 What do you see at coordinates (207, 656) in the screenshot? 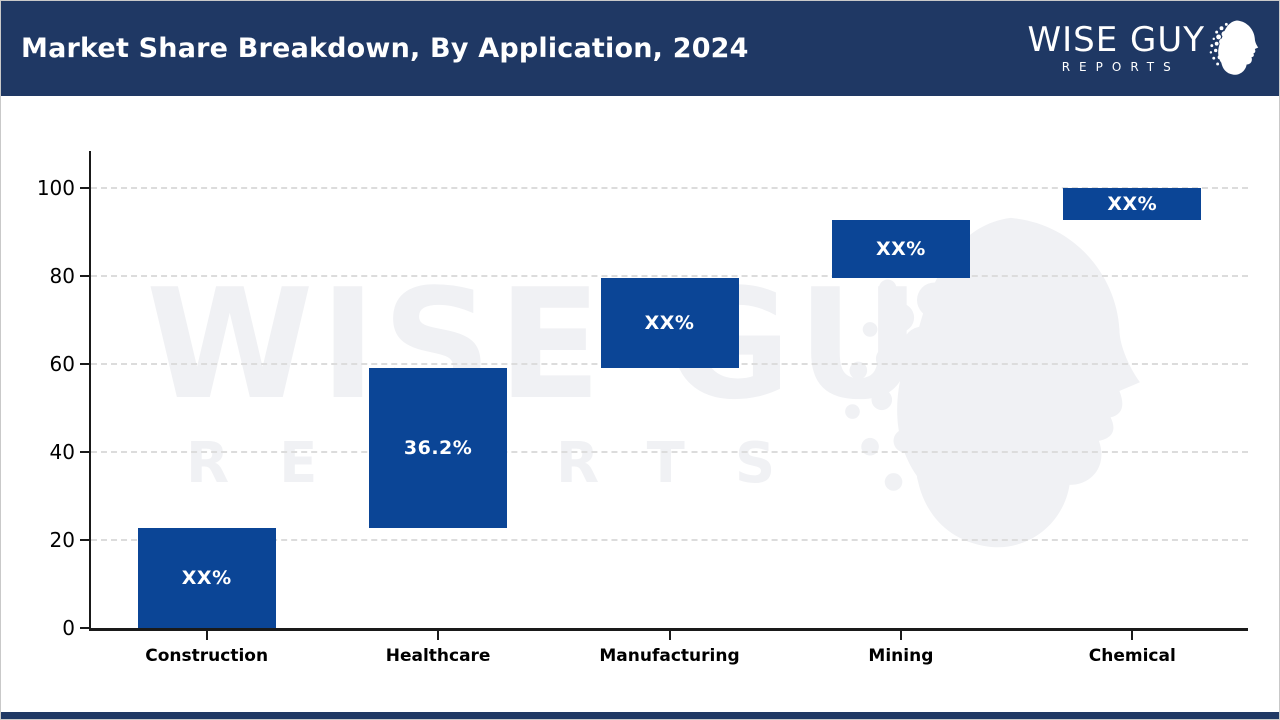
I see `x-category-label: Construction` at bounding box center [207, 656].